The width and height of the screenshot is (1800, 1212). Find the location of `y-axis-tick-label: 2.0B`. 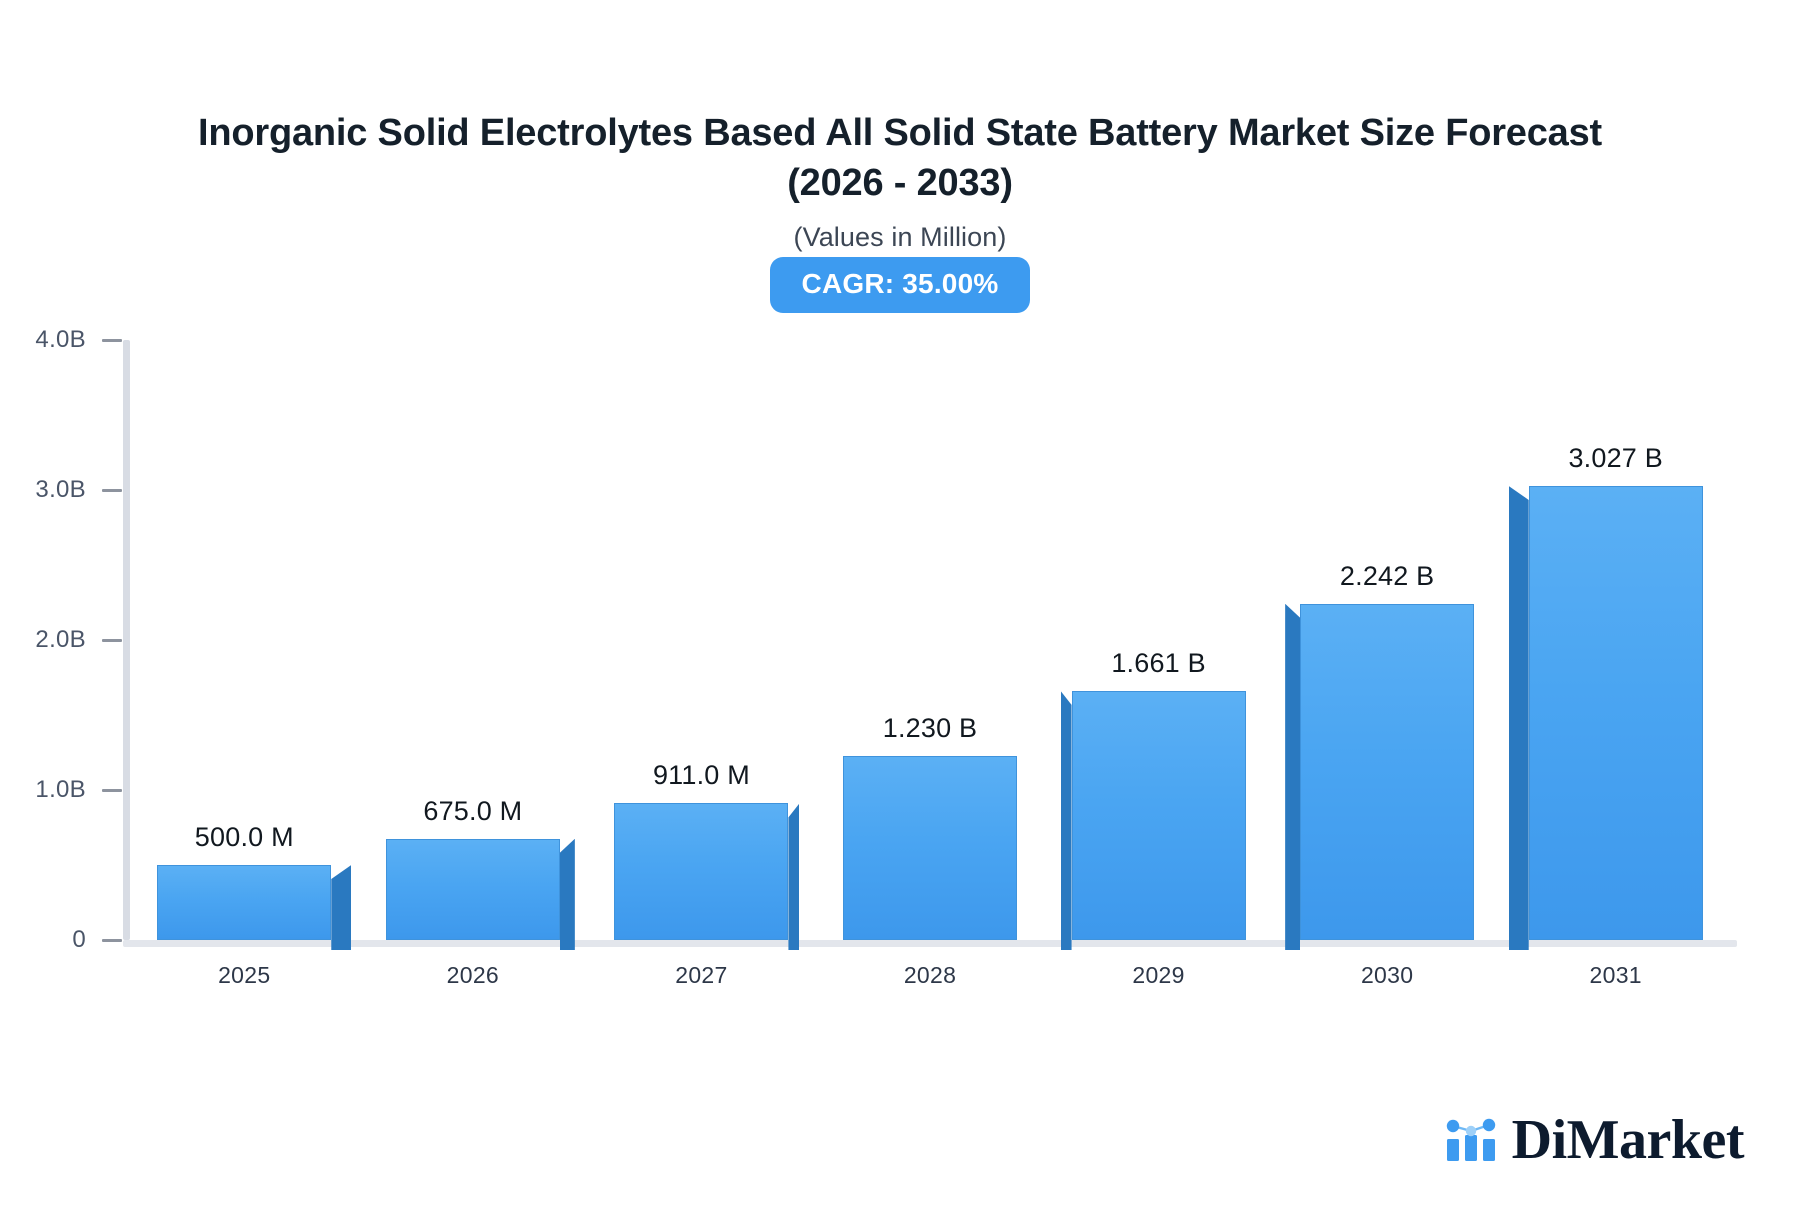

y-axis-tick-label: 2.0B is located at coordinates (60, 639).